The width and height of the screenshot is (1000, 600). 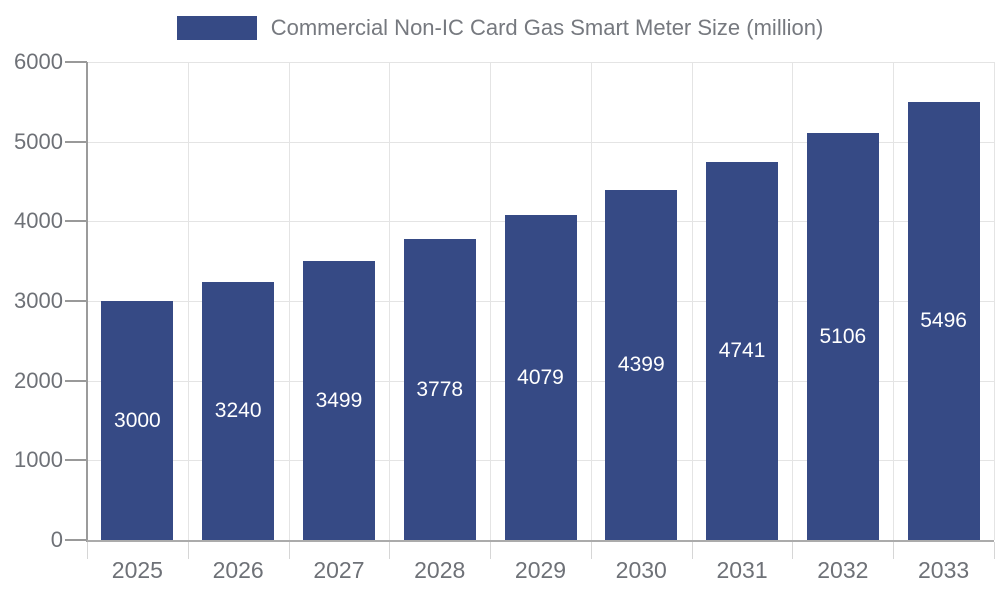 I want to click on x-tick-label: 2028, so click(x=440, y=570).